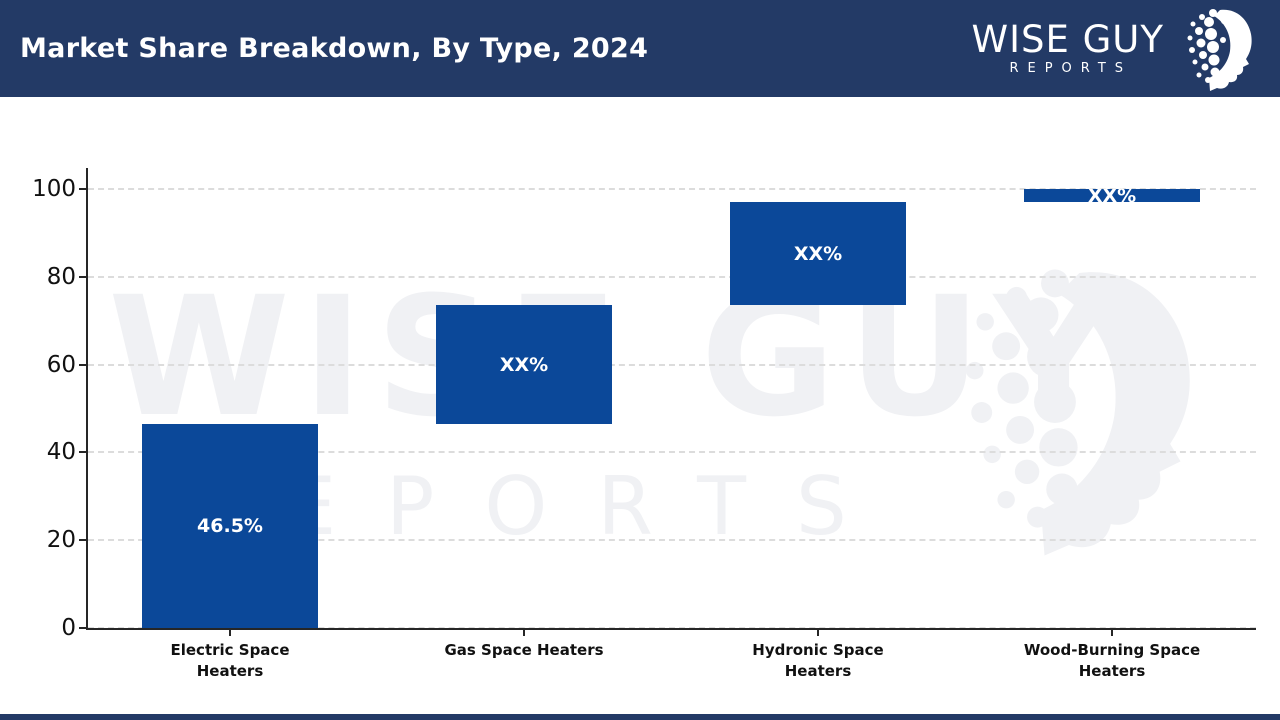 This screenshot has width=1280, height=720. I want to click on wise-guy-reports-logo: WISE GUY REPORTS, so click(1113, 49).